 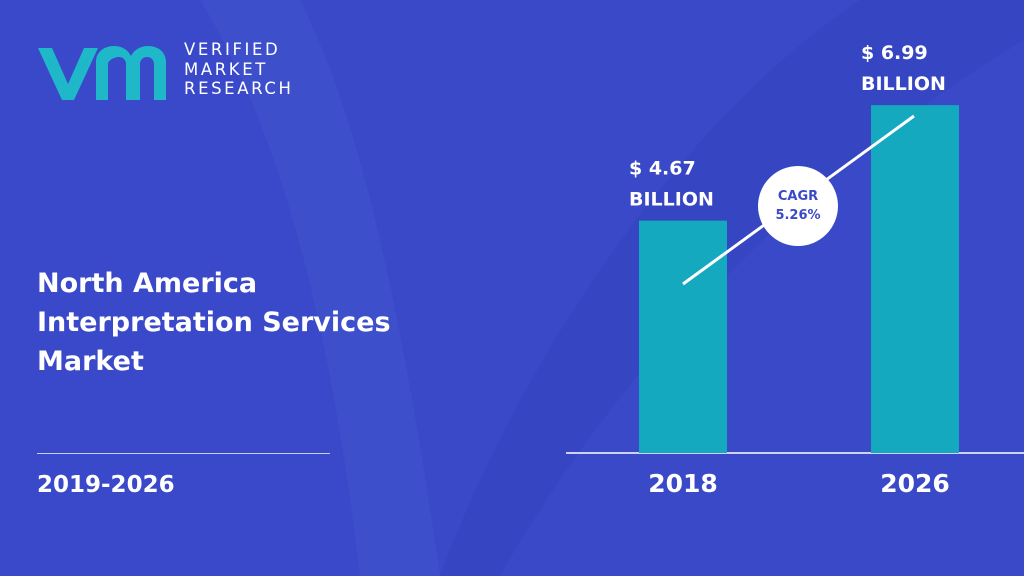 What do you see at coordinates (106, 485) in the screenshot?
I see `forecast-period: 2019-2026` at bounding box center [106, 485].